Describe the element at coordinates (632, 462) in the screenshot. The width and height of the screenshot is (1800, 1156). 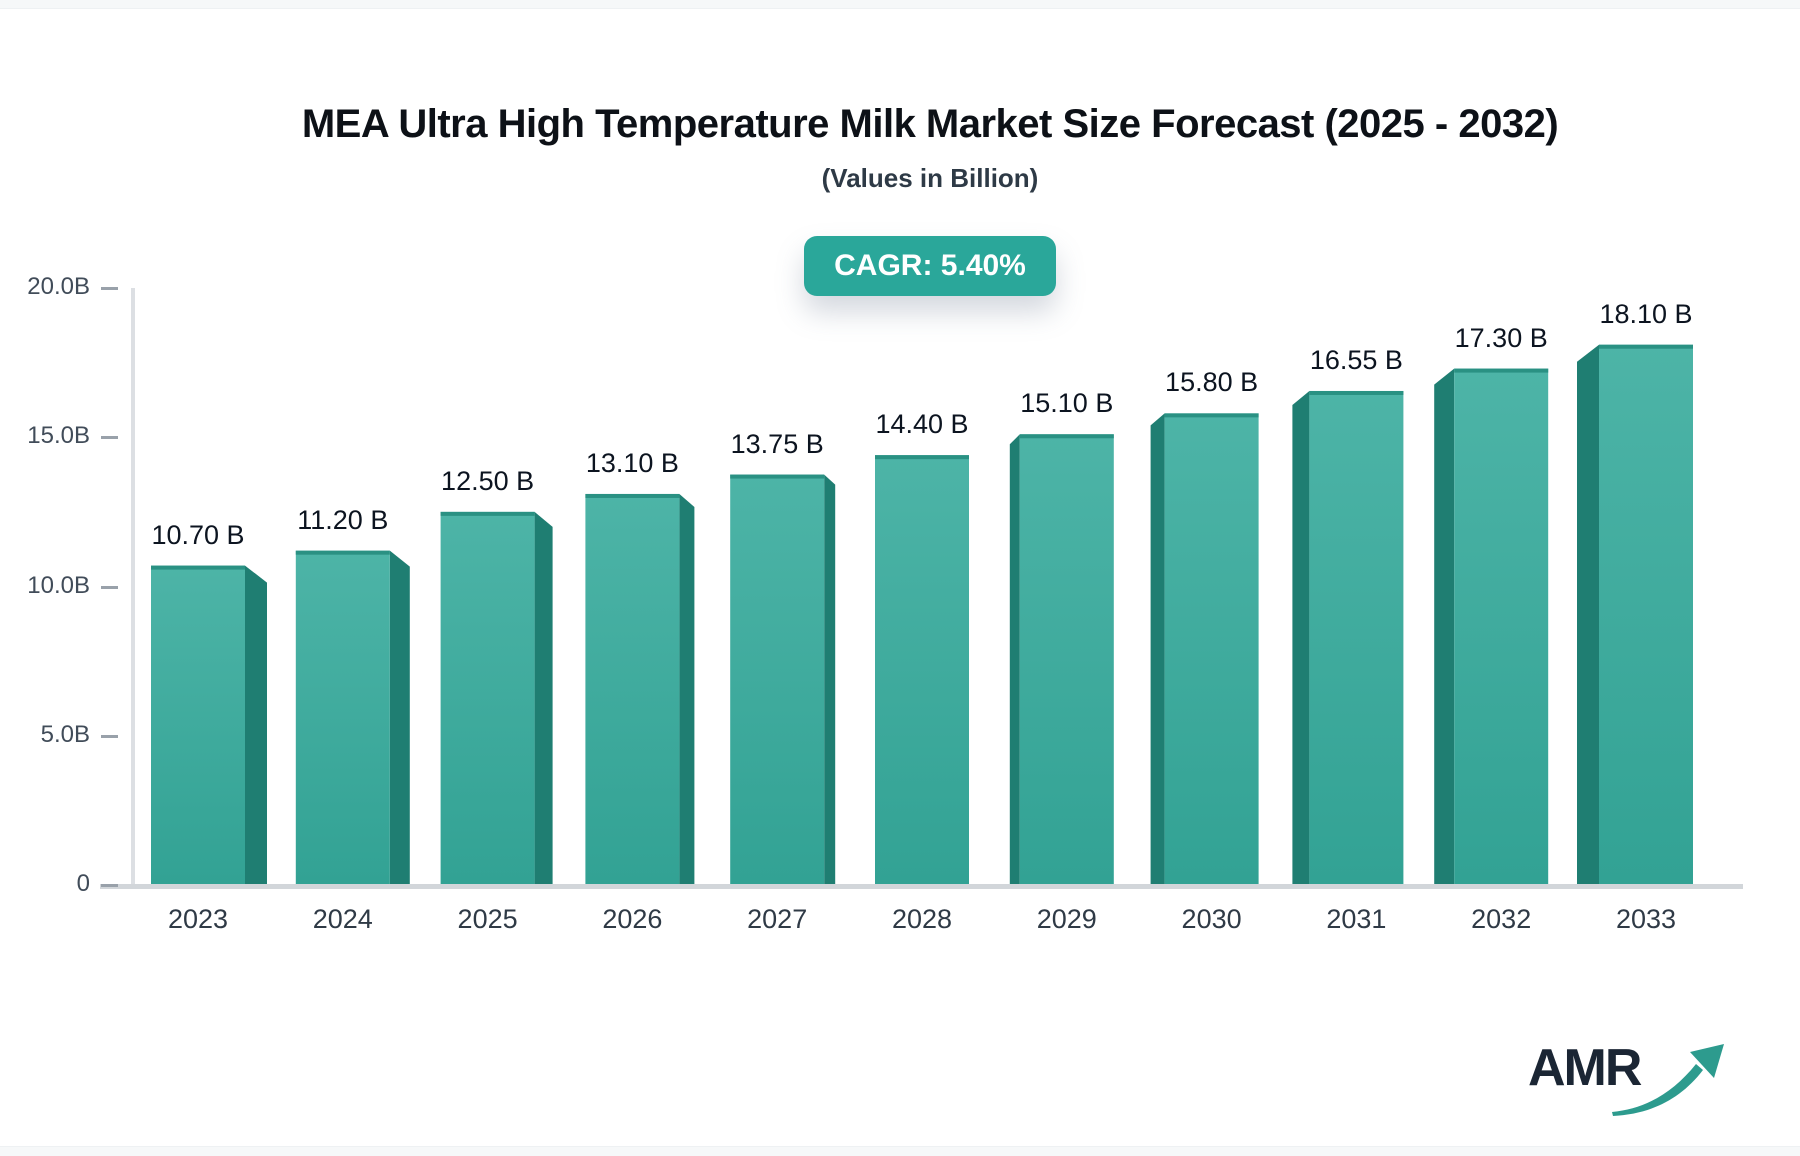
I see `bar-value-label: 13.10 B` at that location.